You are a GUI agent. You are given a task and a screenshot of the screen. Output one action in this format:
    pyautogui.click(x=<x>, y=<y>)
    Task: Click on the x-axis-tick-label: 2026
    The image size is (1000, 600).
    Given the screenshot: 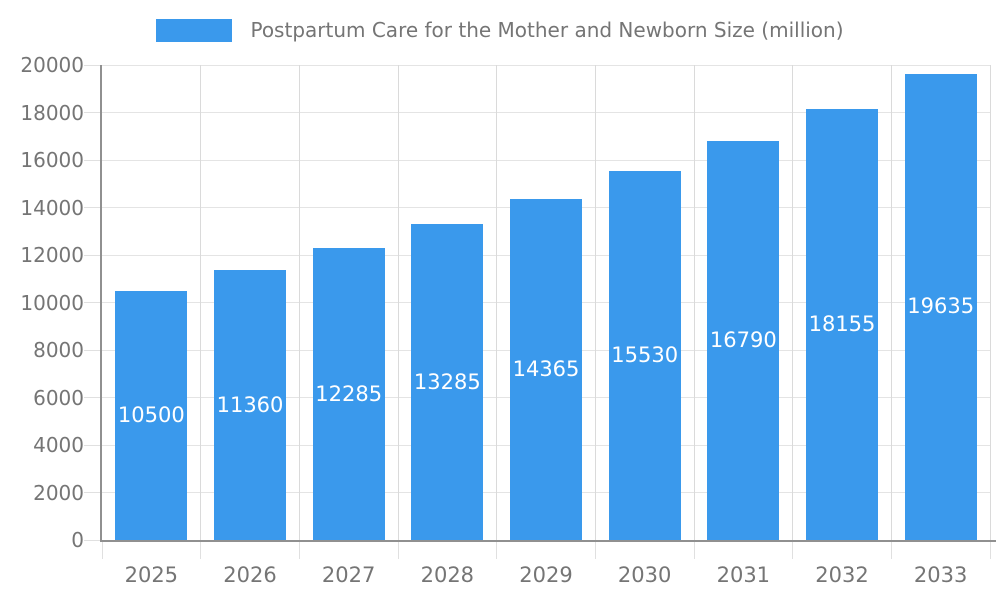 What is the action you would take?
    pyautogui.click(x=250, y=575)
    